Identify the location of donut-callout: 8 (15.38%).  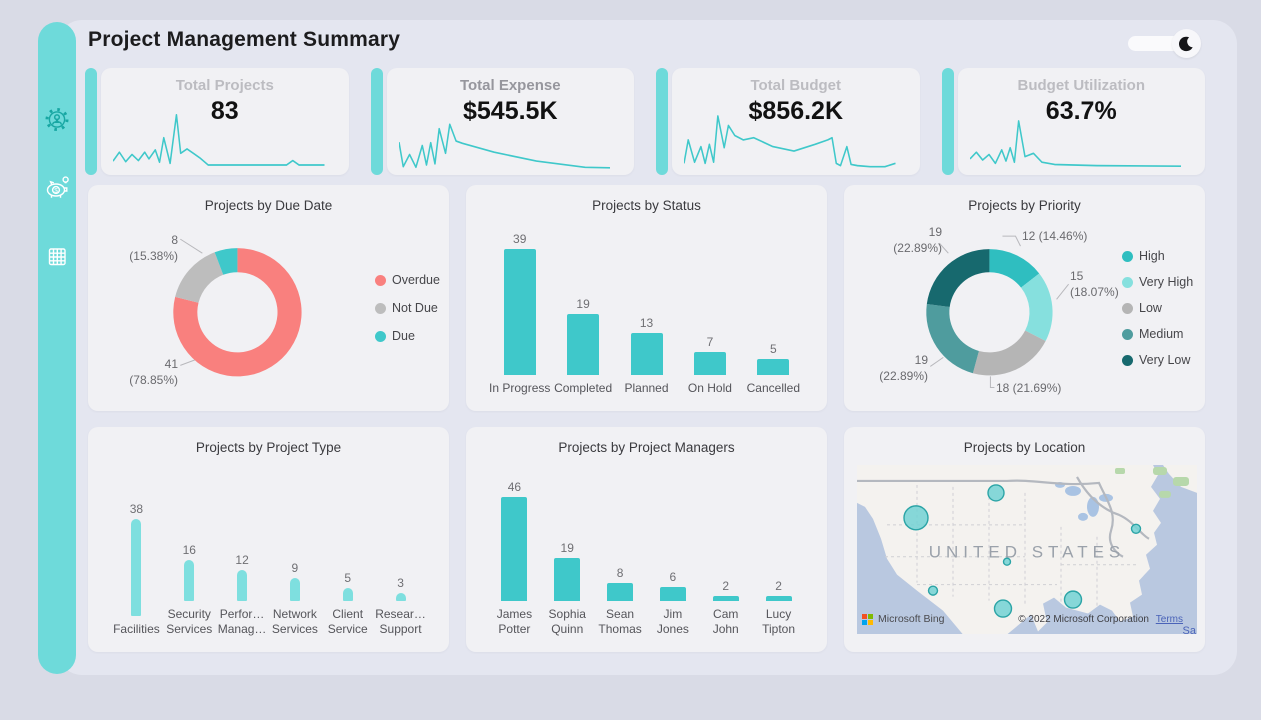
(153, 248).